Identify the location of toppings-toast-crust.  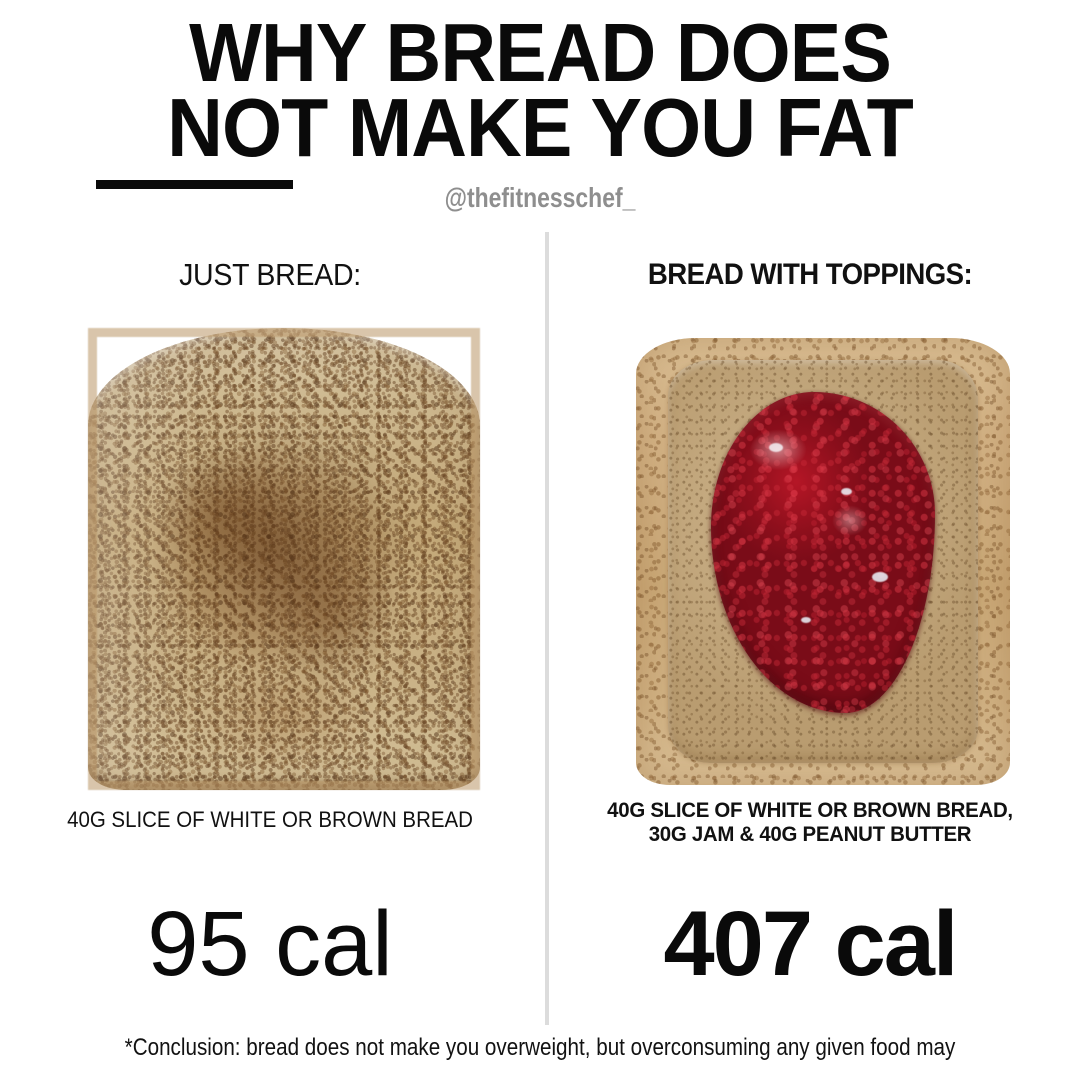
(823, 561).